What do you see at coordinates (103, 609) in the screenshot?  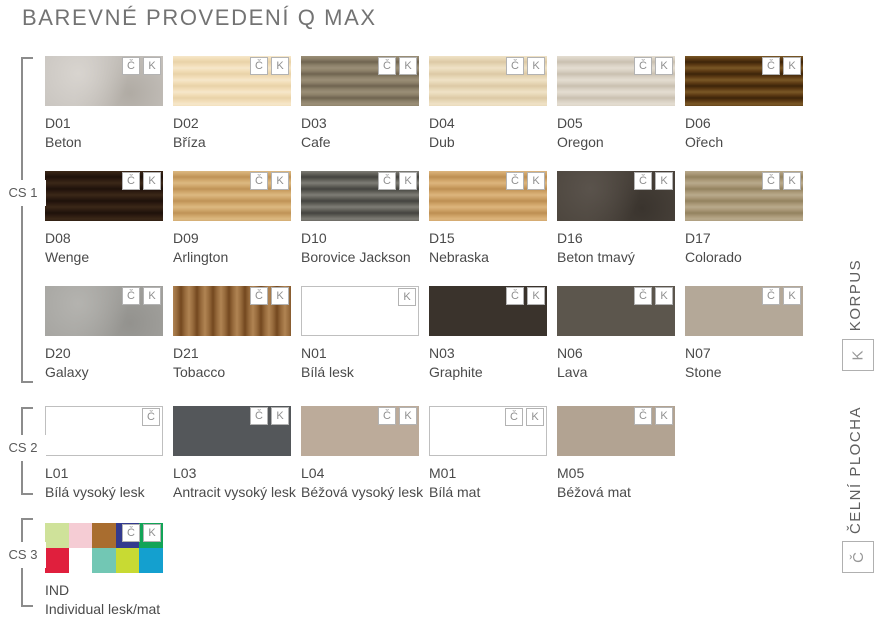 I see `swatch-name: Individual lesk/mat` at bounding box center [103, 609].